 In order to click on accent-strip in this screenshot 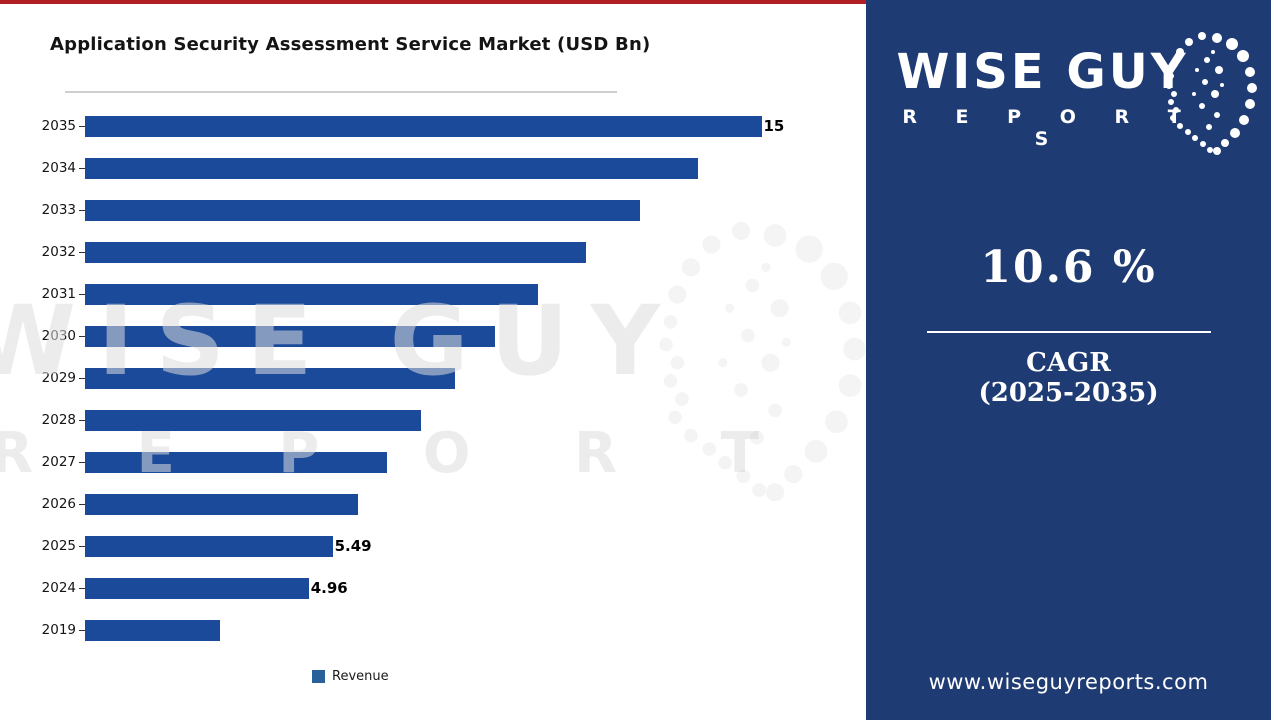, I will do `click(433, 2)`.